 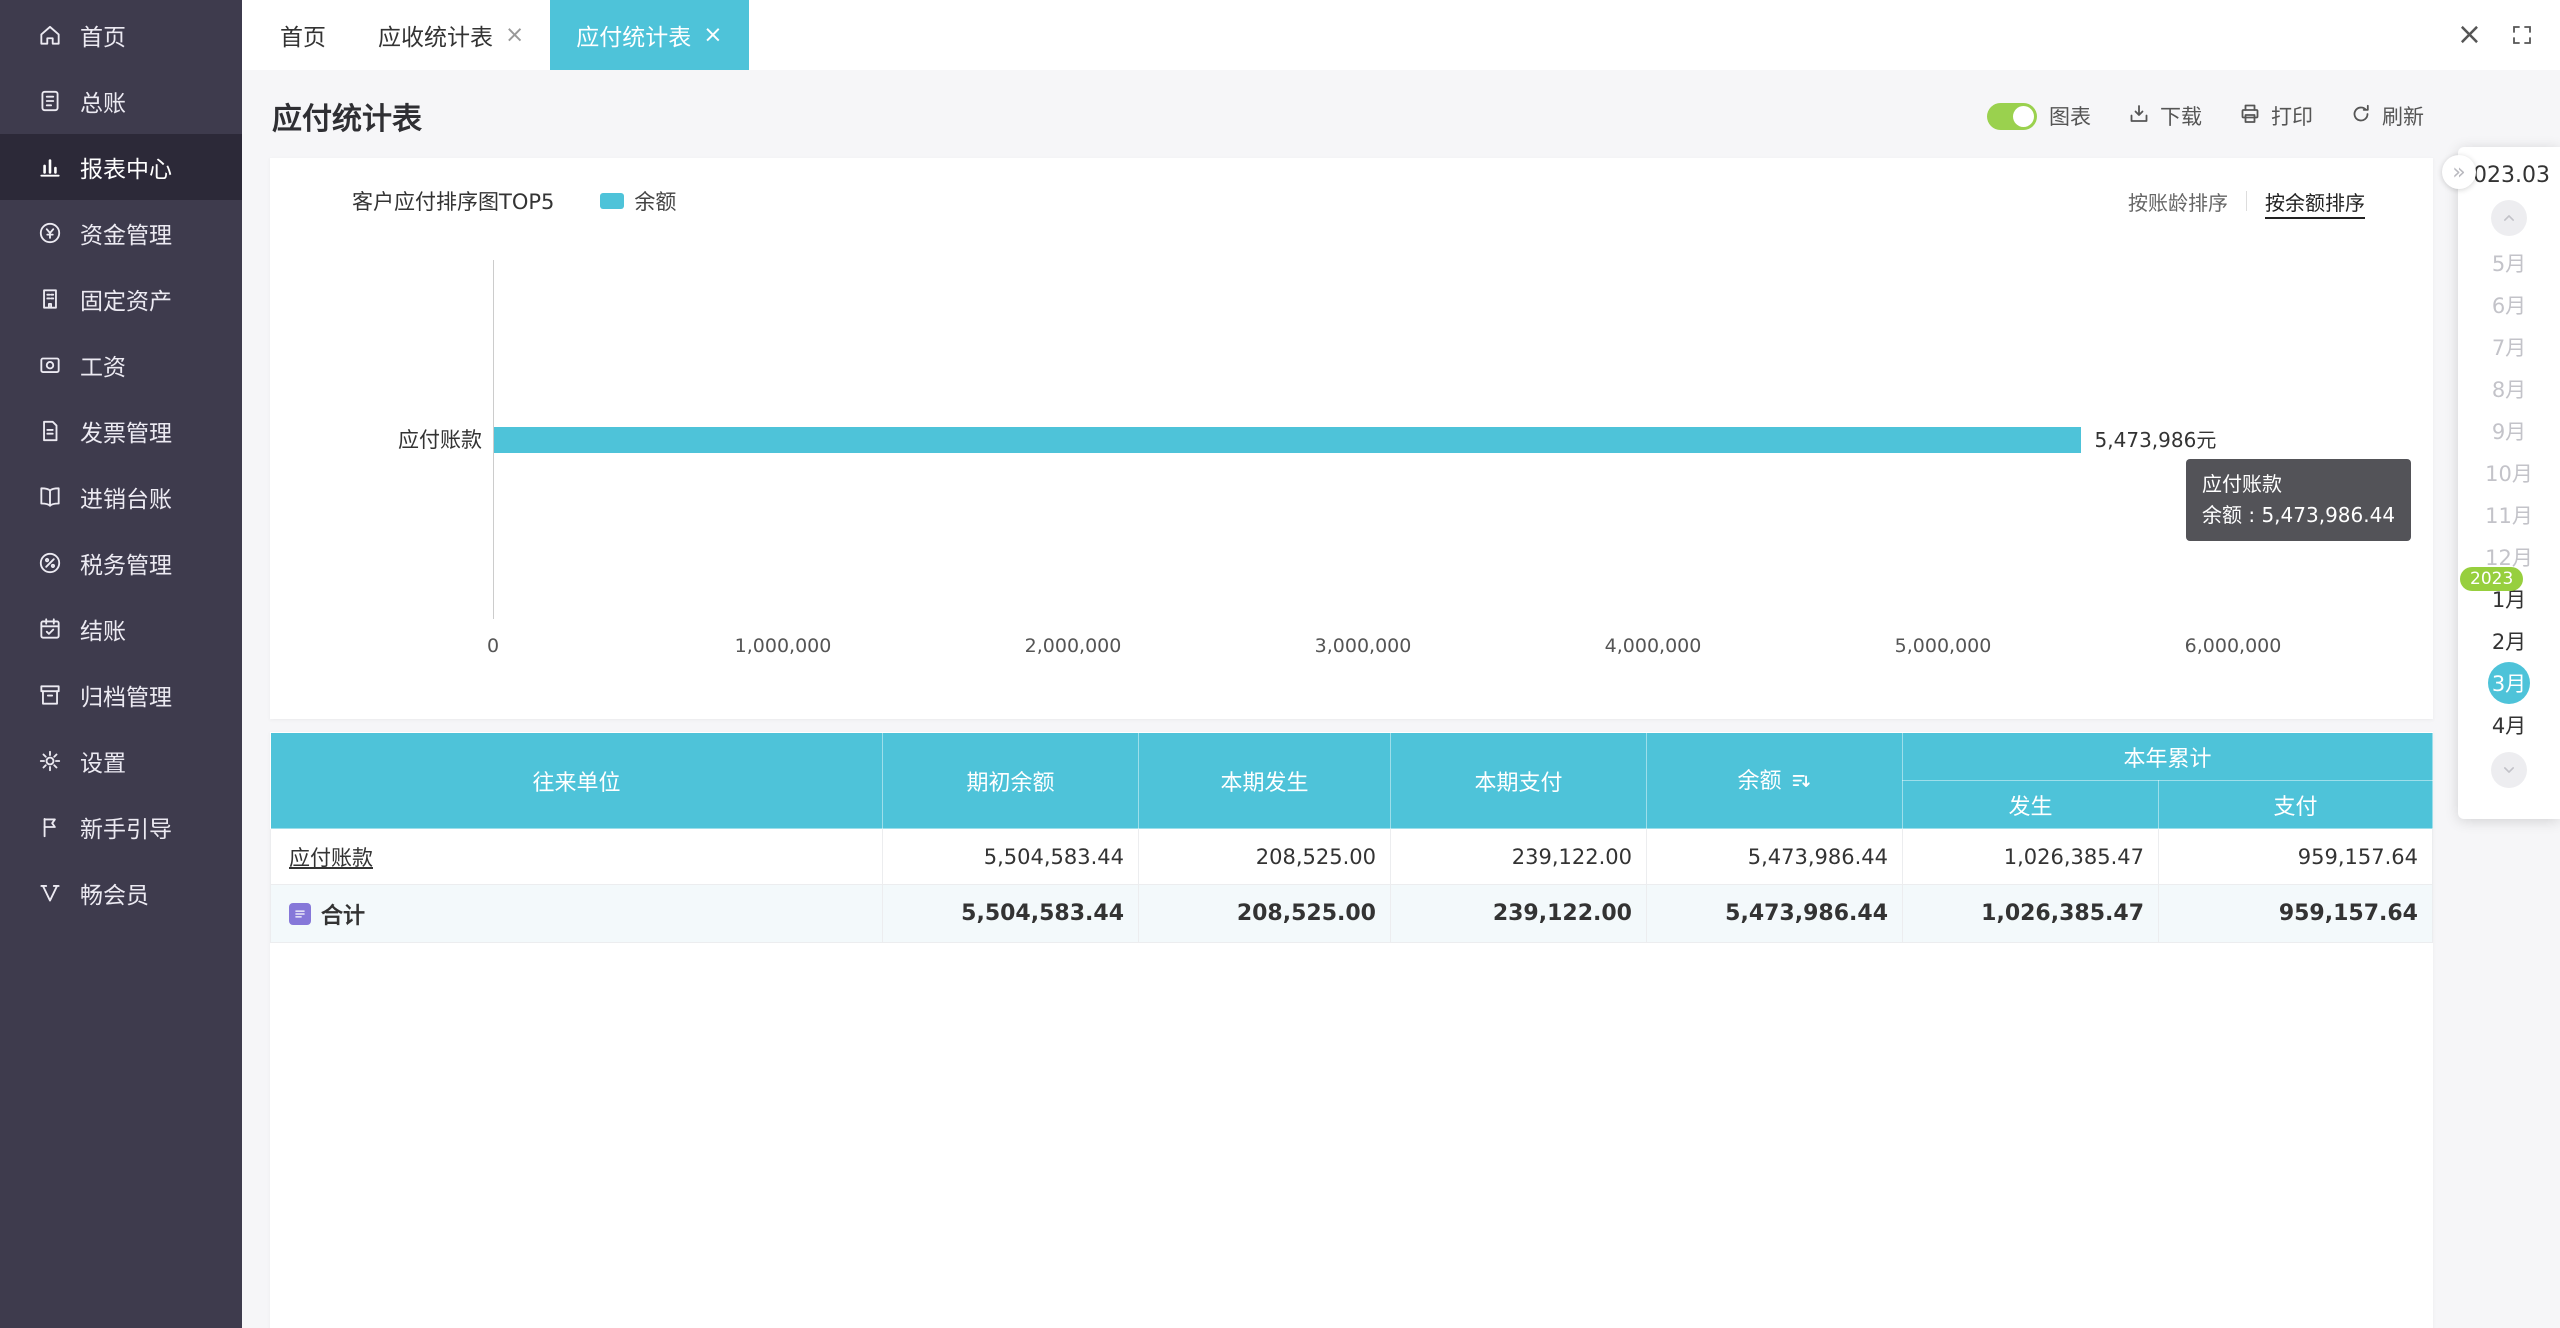 I want to click on unit-link: 应付账款, so click(x=331, y=857).